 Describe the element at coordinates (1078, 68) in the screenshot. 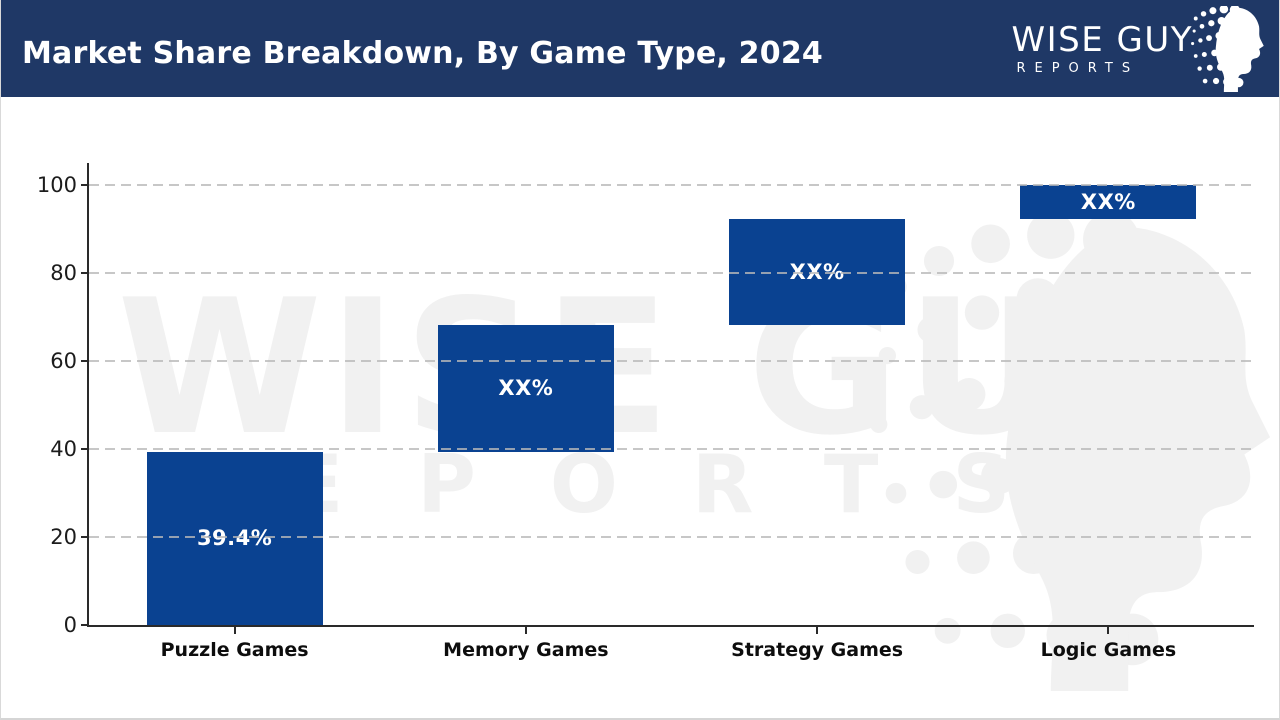

I see `logo-brand-subtitle: REPORTS` at that location.